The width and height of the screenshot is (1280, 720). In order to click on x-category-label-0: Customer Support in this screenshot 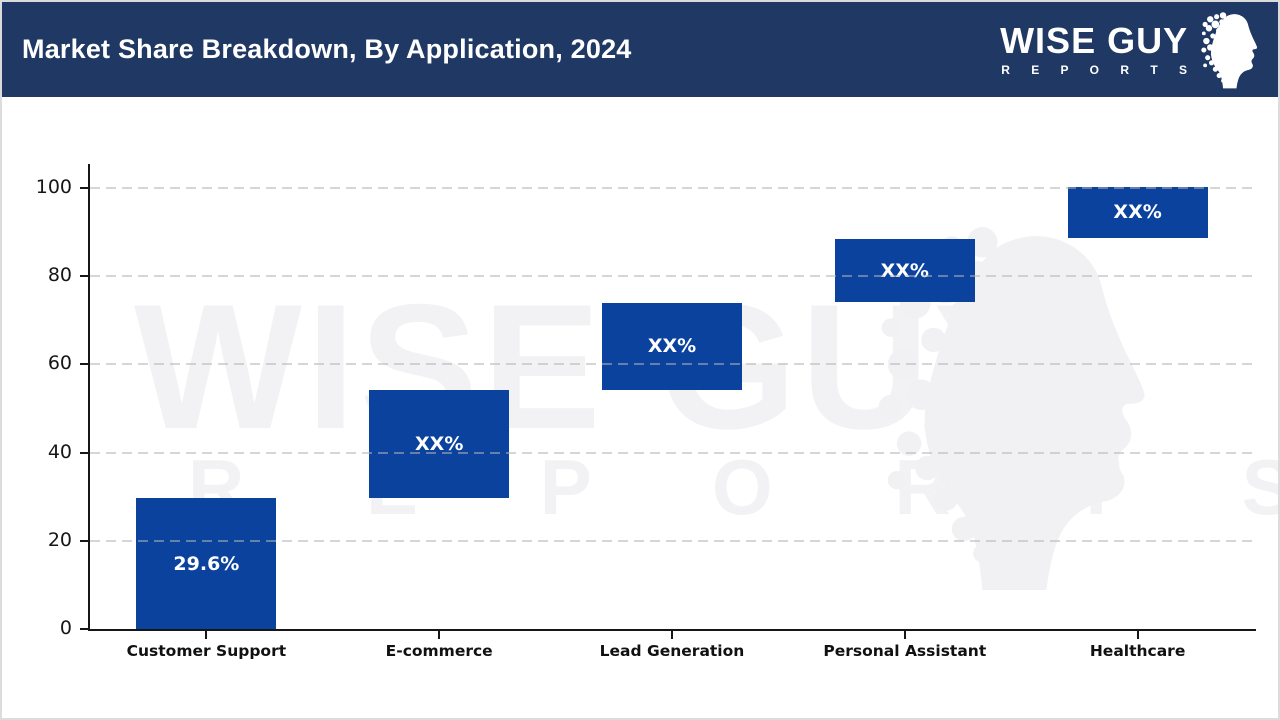, I will do `click(206, 651)`.